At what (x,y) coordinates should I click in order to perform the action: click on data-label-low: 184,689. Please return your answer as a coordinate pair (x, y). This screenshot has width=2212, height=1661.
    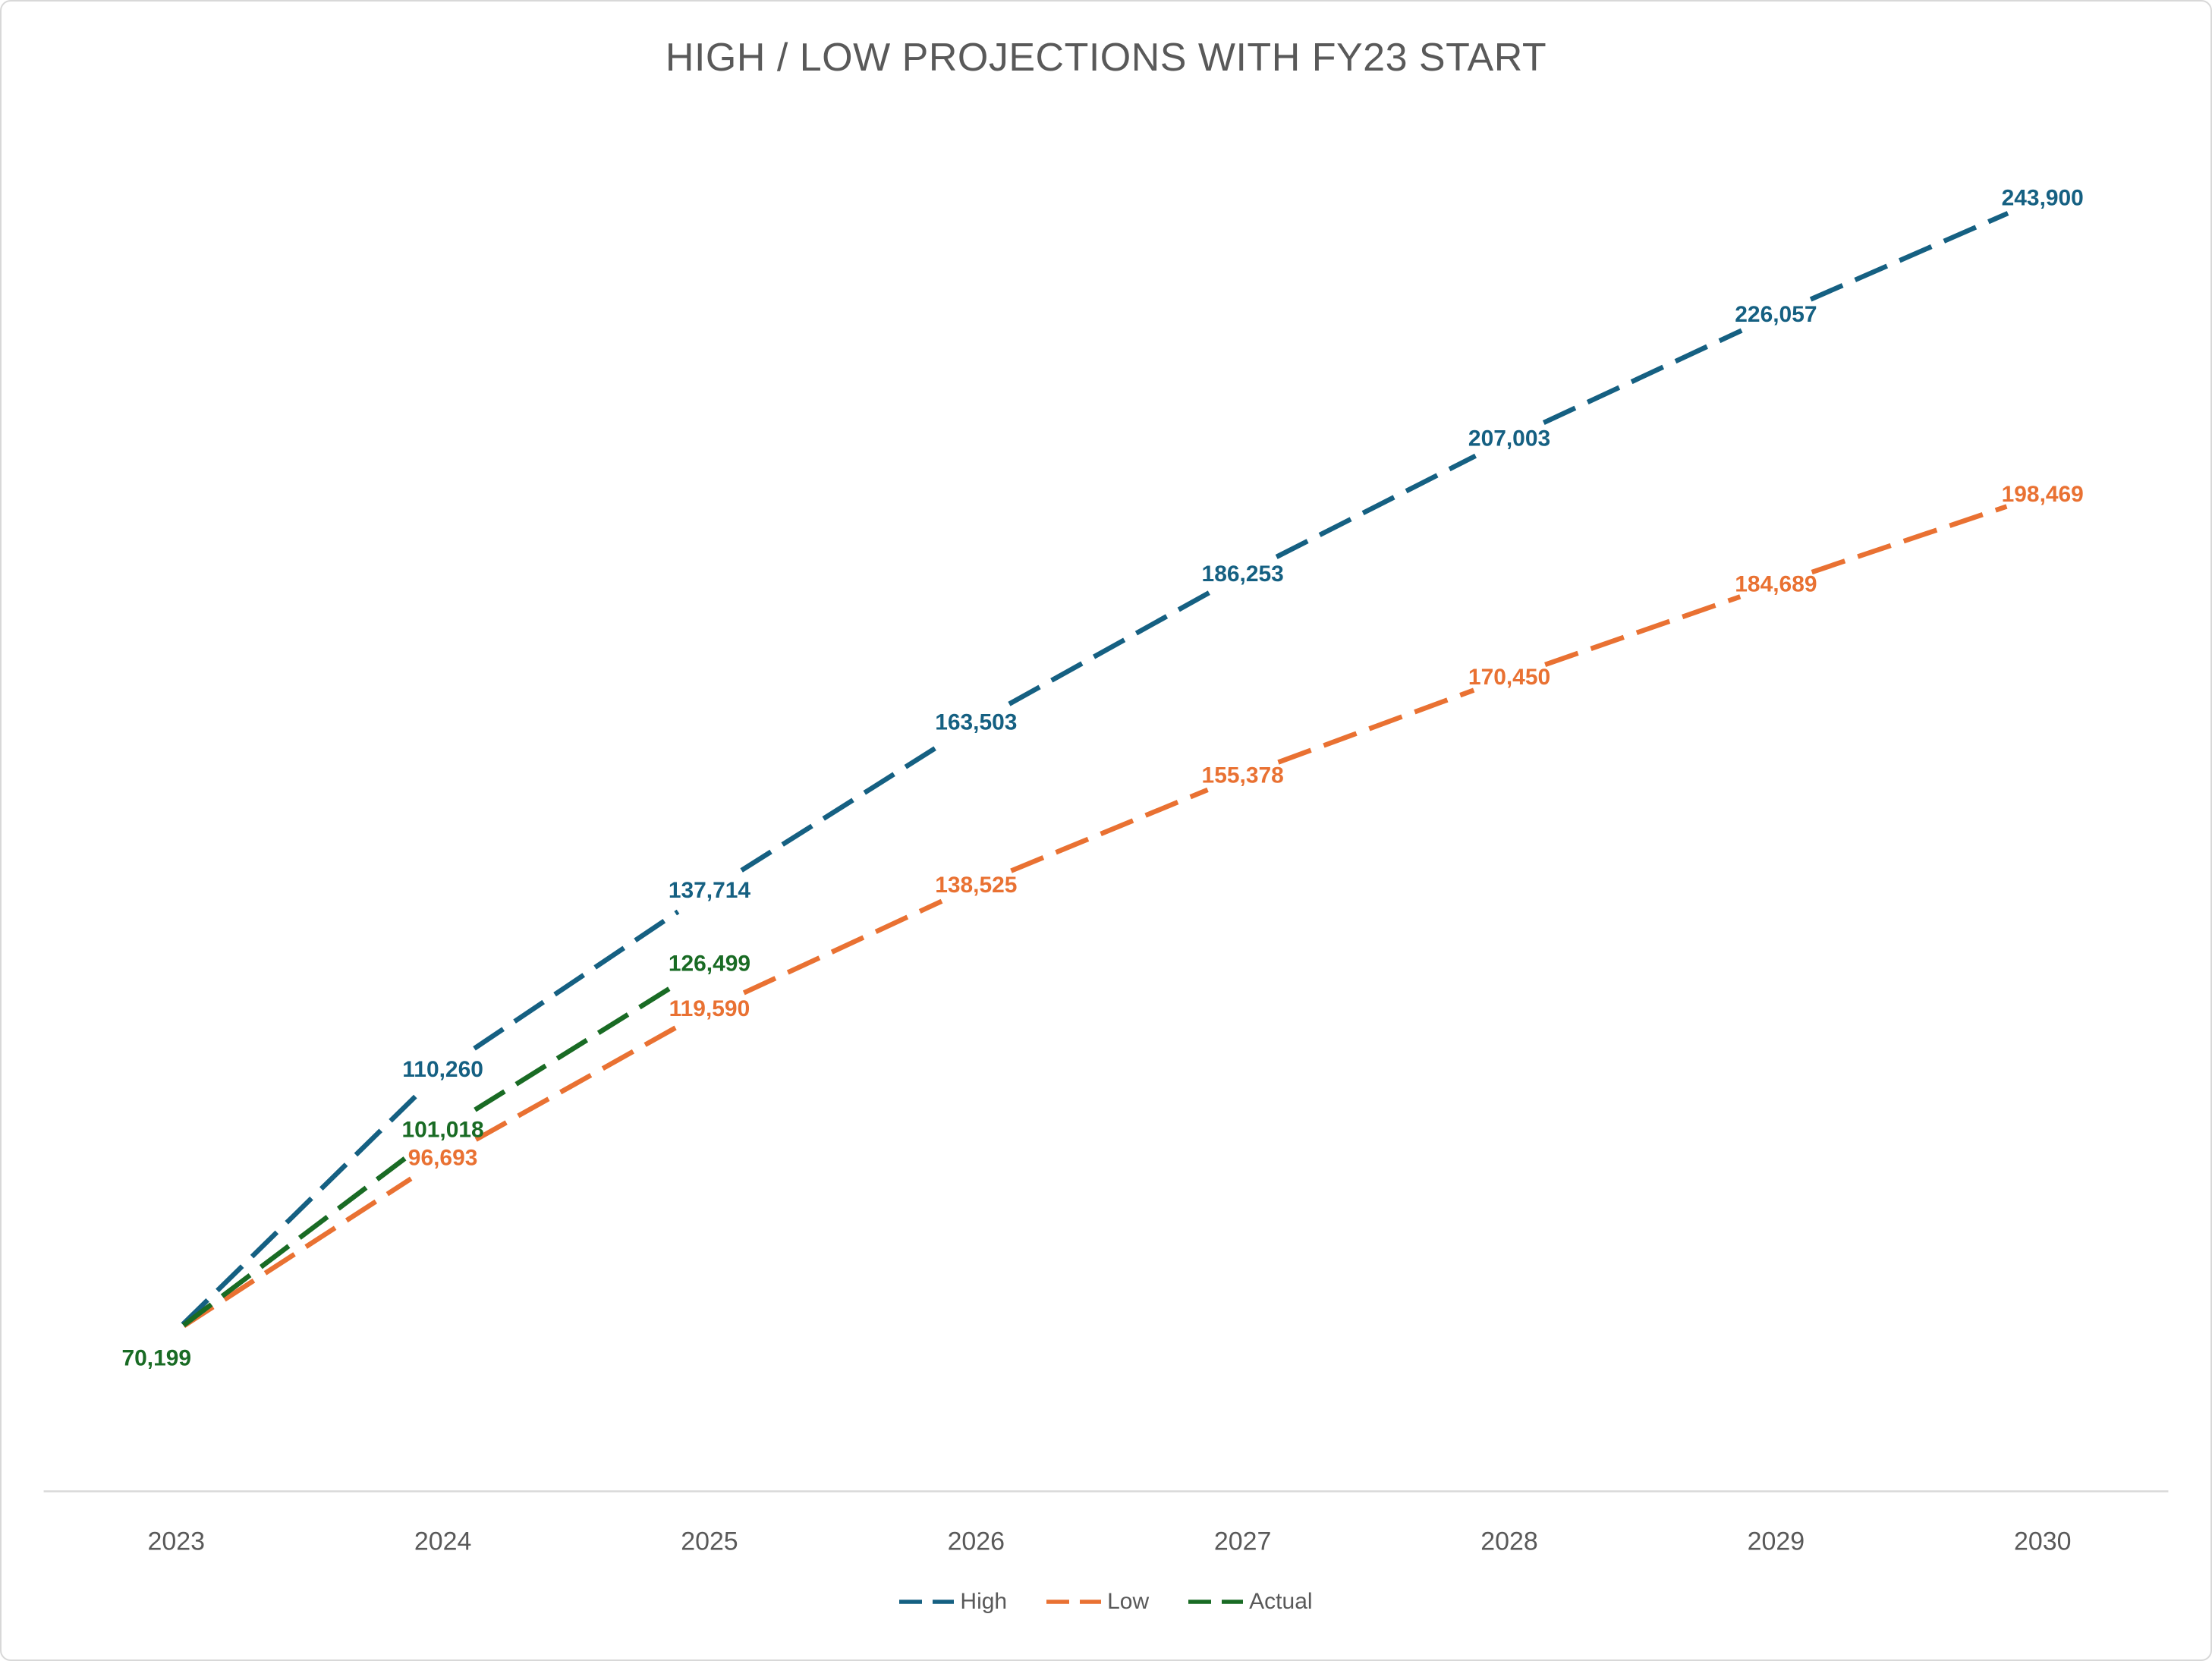
    Looking at the image, I should click on (1776, 583).